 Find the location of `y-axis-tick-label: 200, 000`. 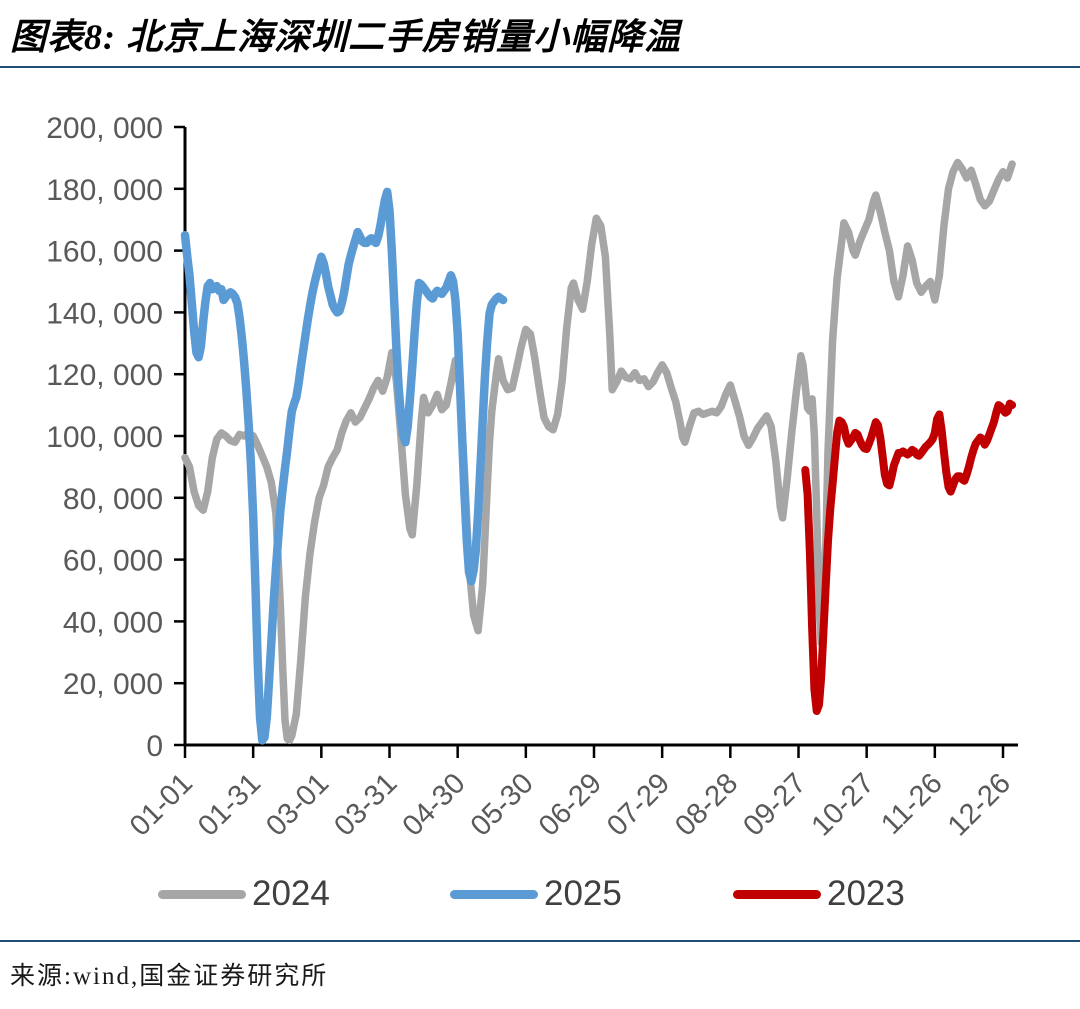

y-axis-tick-label: 200, 000 is located at coordinates (104, 128).